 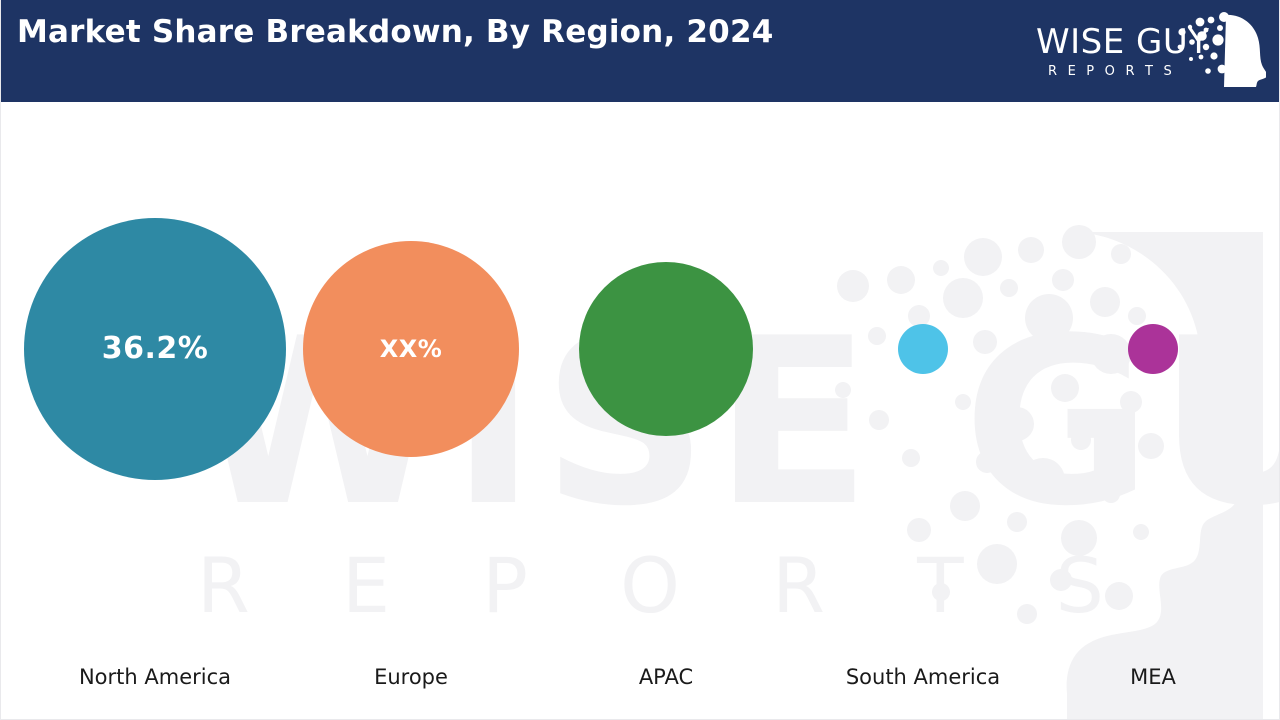 What do you see at coordinates (923, 349) in the screenshot?
I see `bubble-south-america` at bounding box center [923, 349].